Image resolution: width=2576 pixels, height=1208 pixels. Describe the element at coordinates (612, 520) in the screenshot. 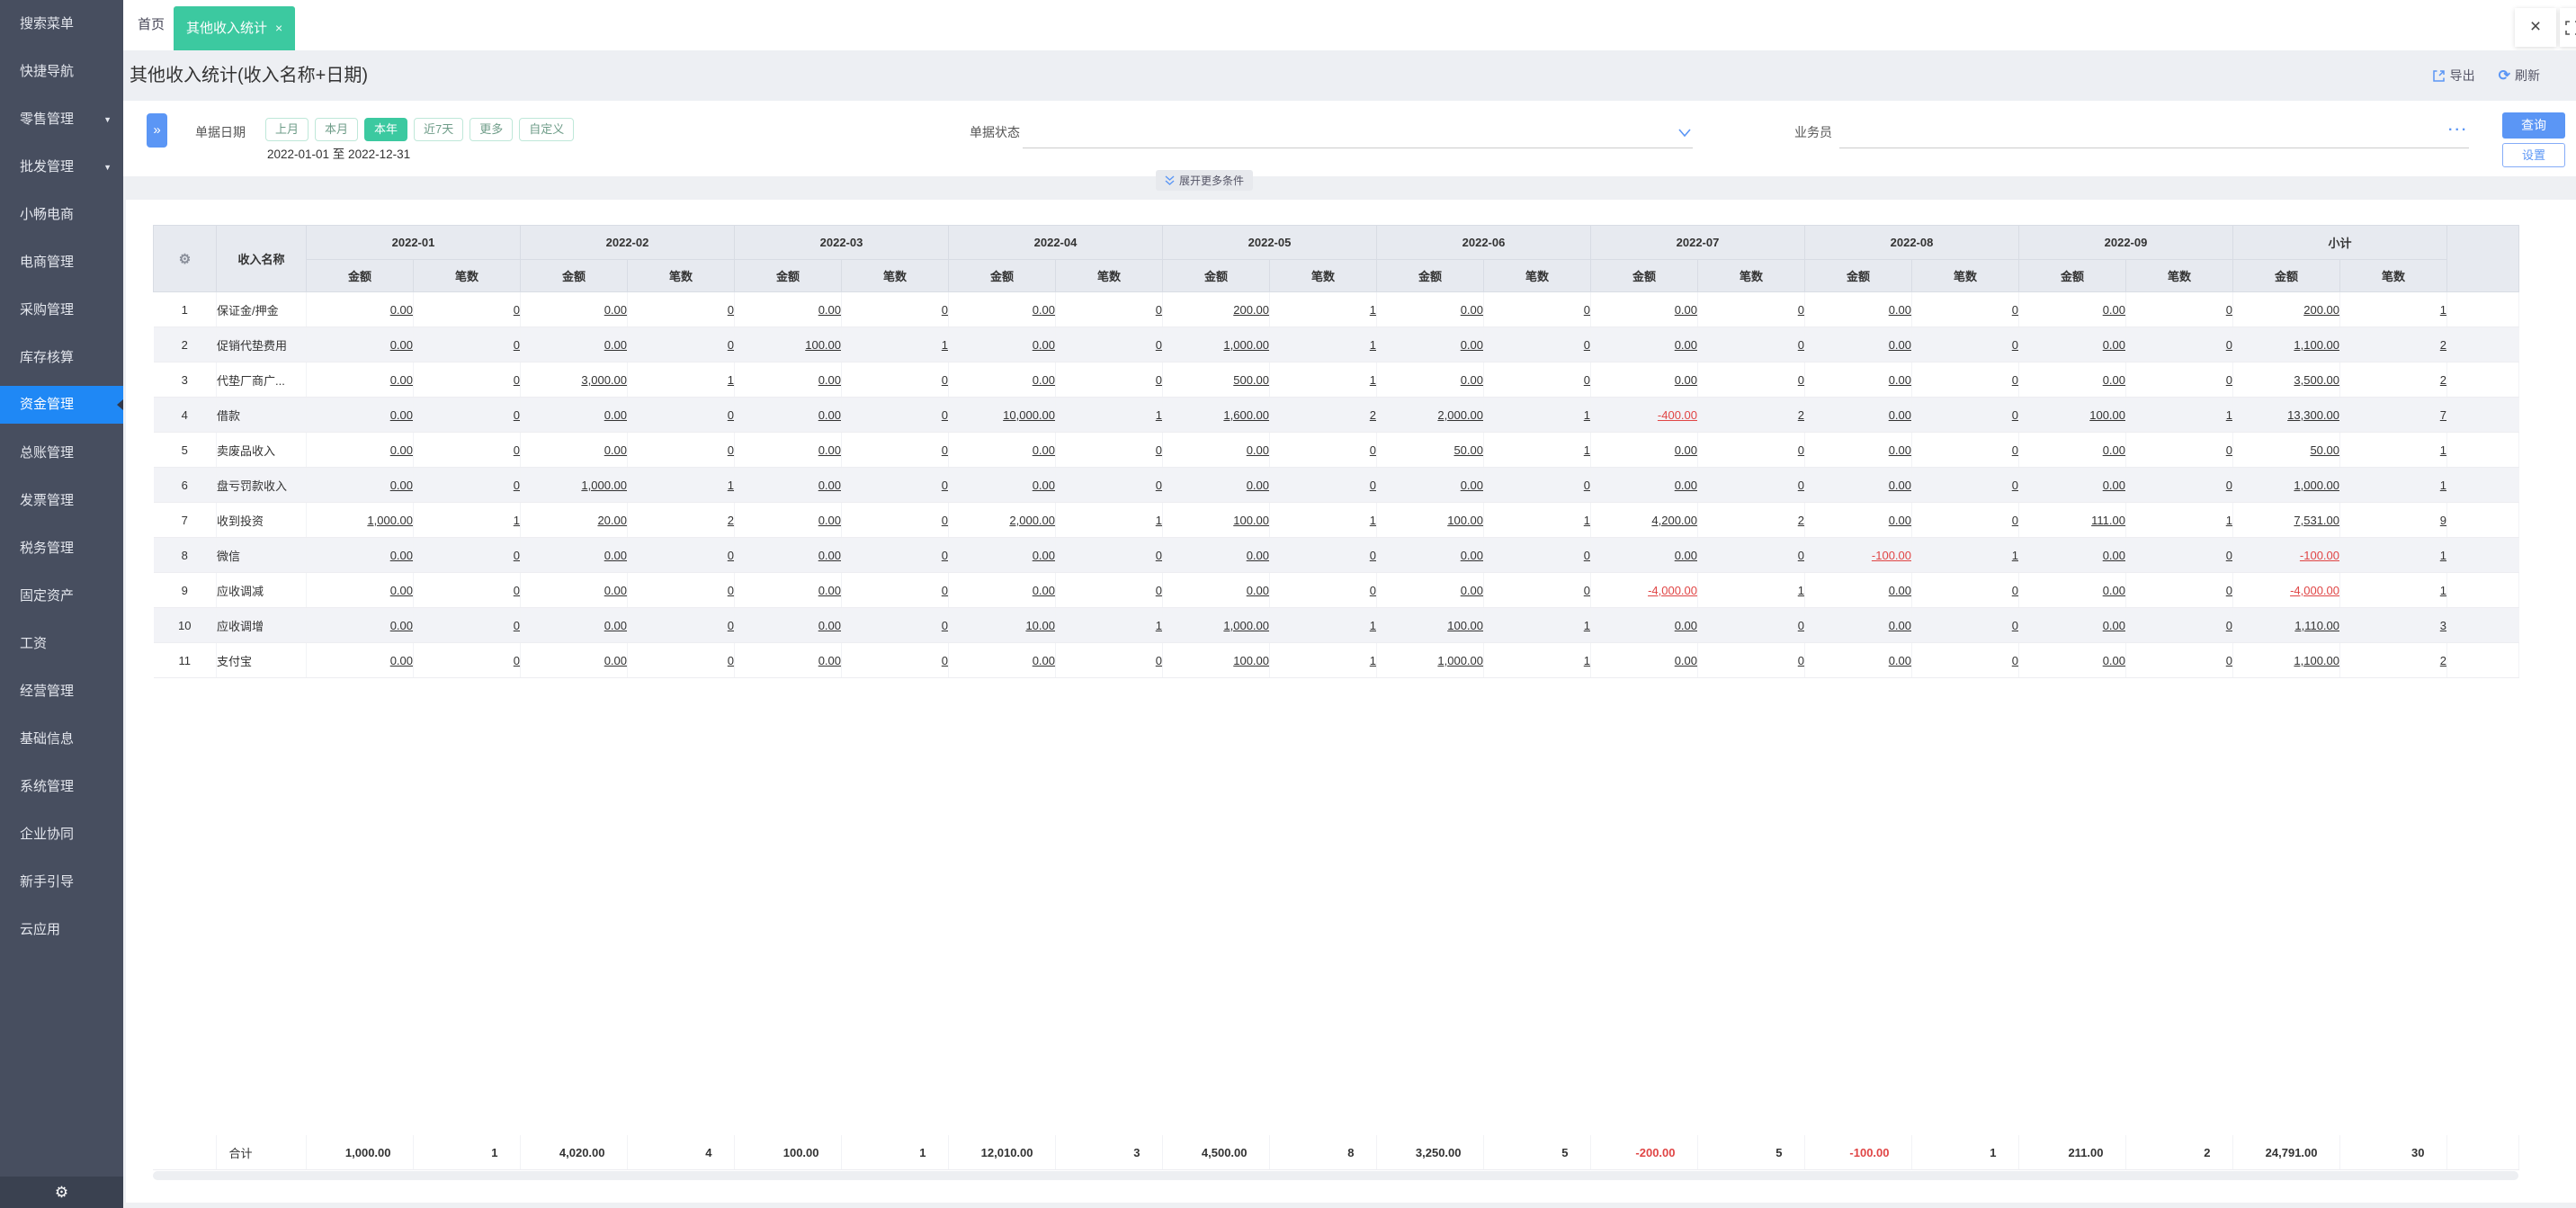

I see `amount-link: 20.00` at that location.